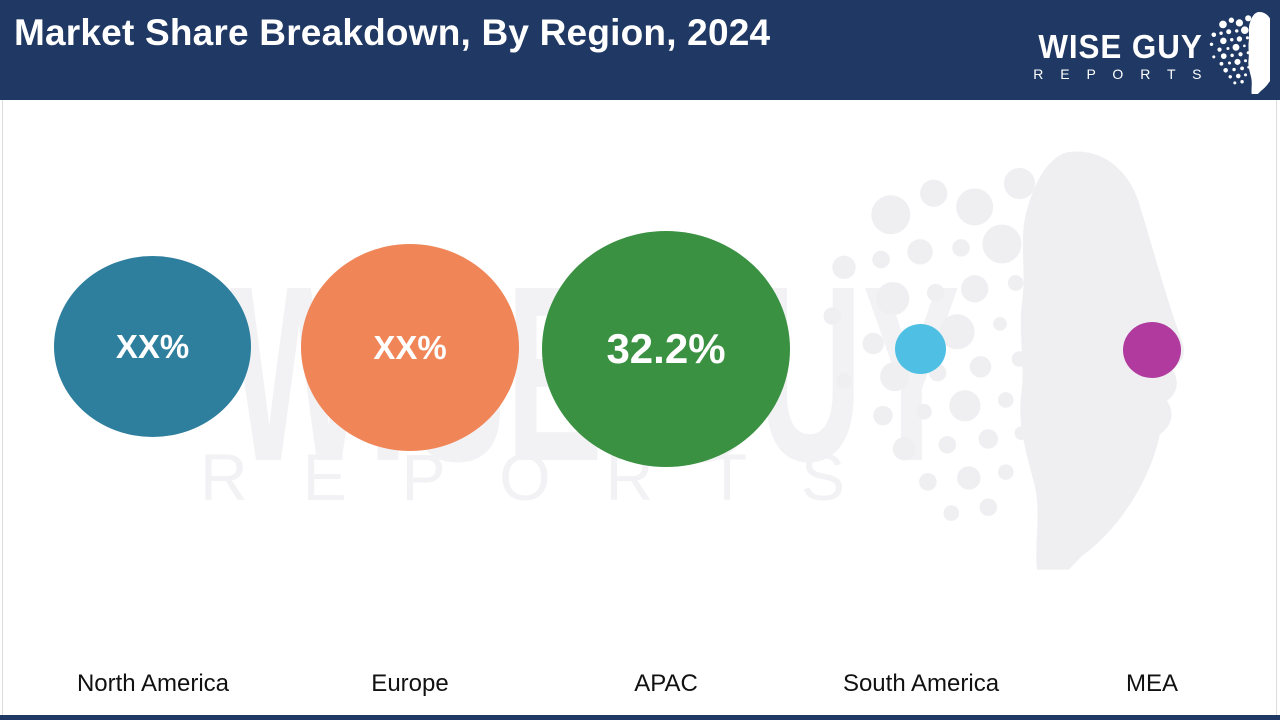 The width and height of the screenshot is (1280, 720). I want to click on bubble-value-europe: XX%, so click(410, 347).